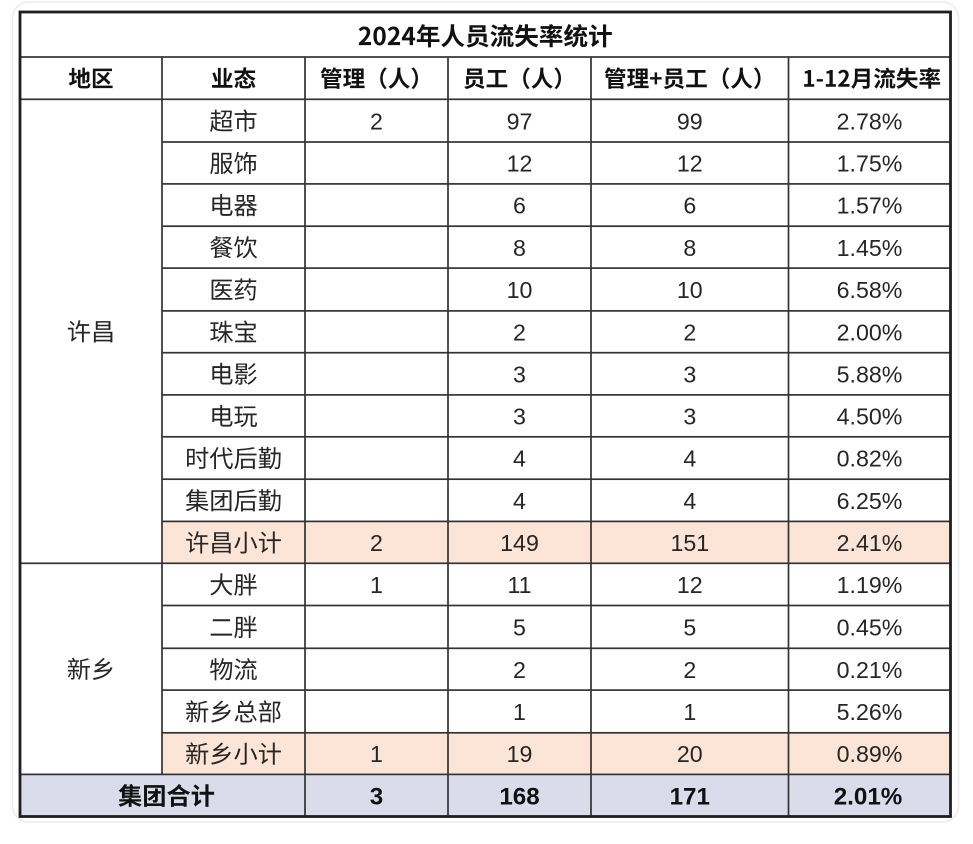 The width and height of the screenshot is (973, 844). What do you see at coordinates (870, 501) in the screenshot?
I see `svg-text: 6.25%` at bounding box center [870, 501].